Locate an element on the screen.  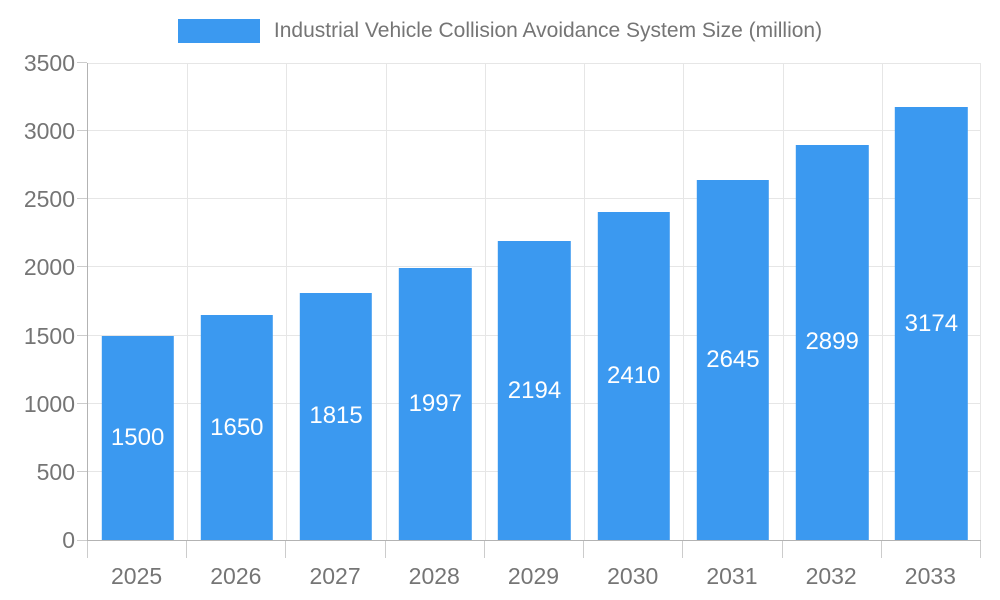
bar: 1650 is located at coordinates (237, 427).